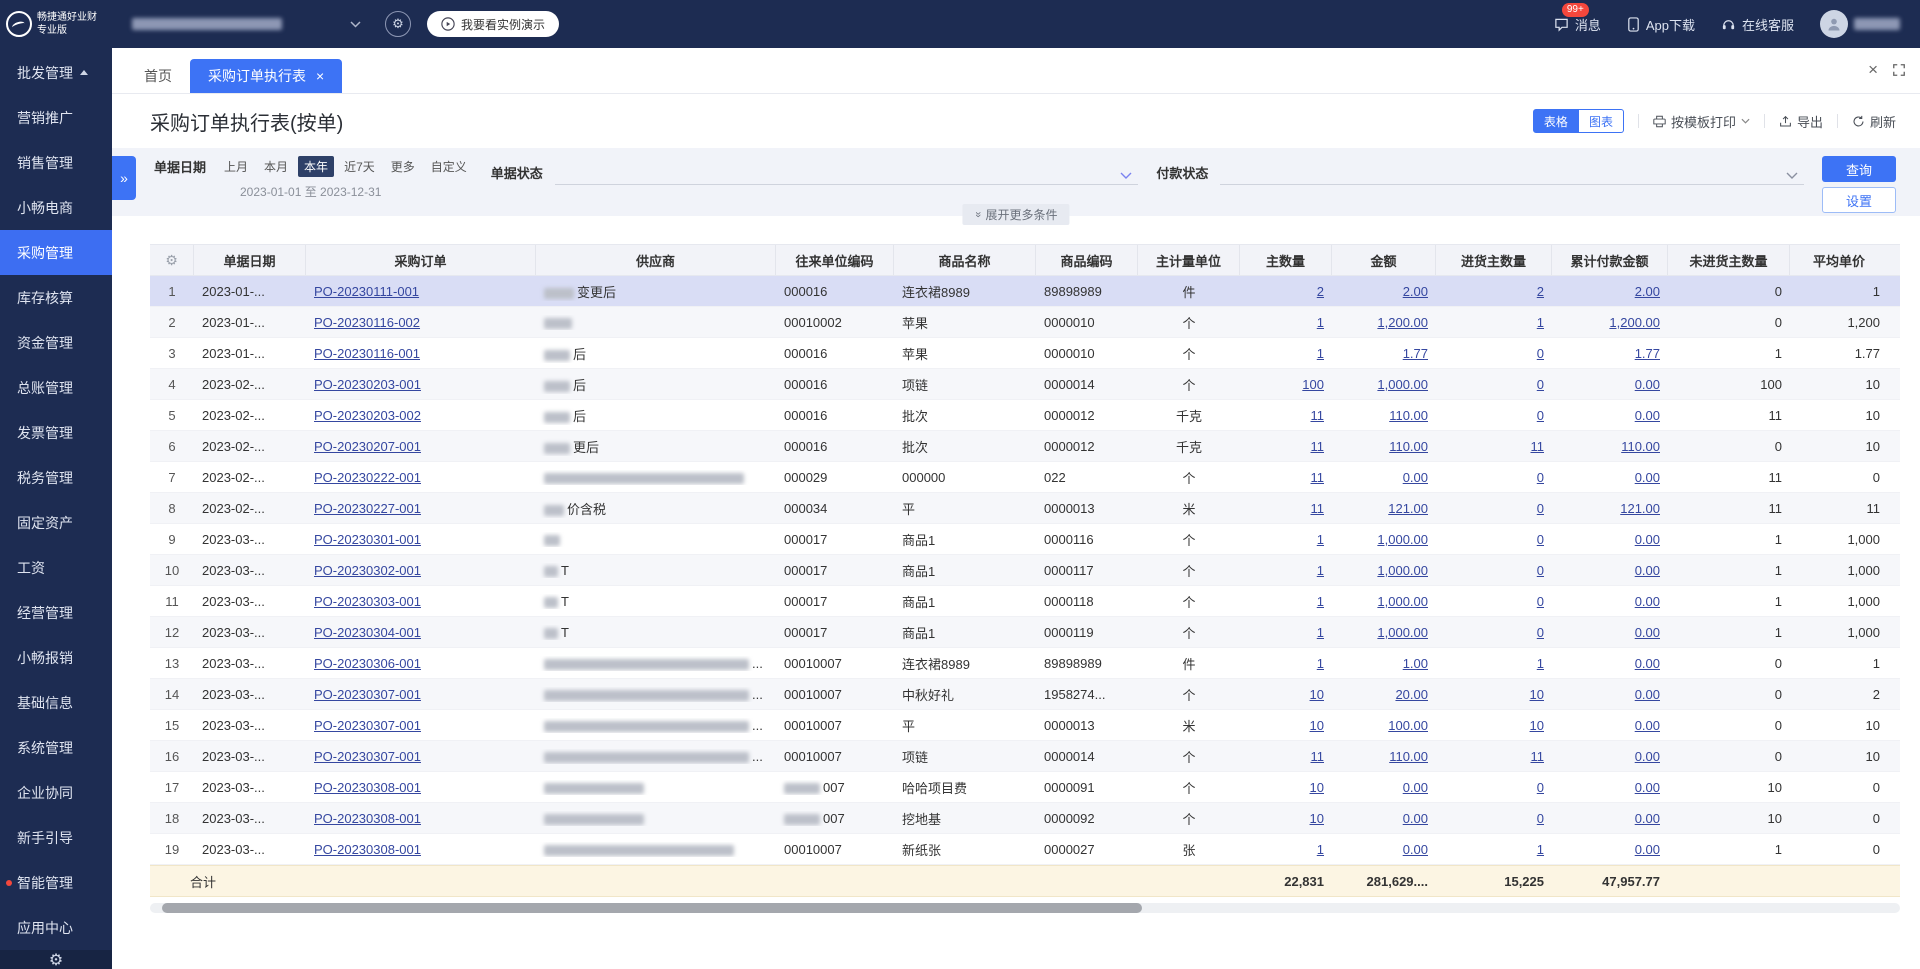  What do you see at coordinates (56, 837) in the screenshot?
I see `sidebar-item: 新手引导` at bounding box center [56, 837].